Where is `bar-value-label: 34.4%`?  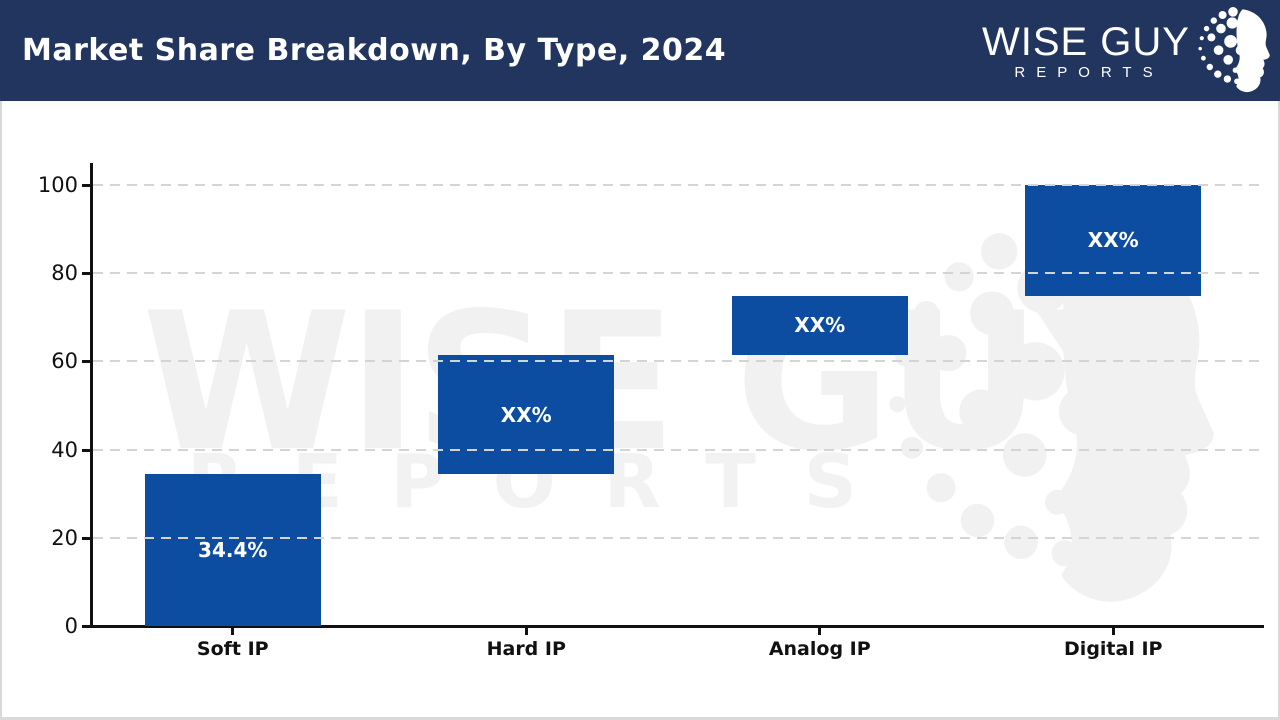 bar-value-label: 34.4% is located at coordinates (233, 550).